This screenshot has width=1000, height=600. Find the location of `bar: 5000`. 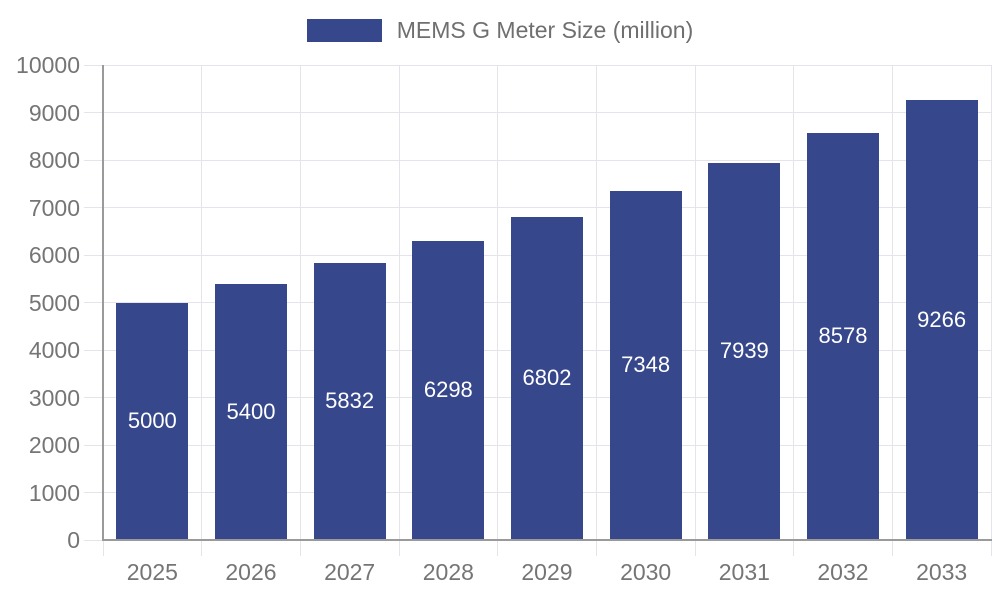

bar: 5000 is located at coordinates (152, 421).